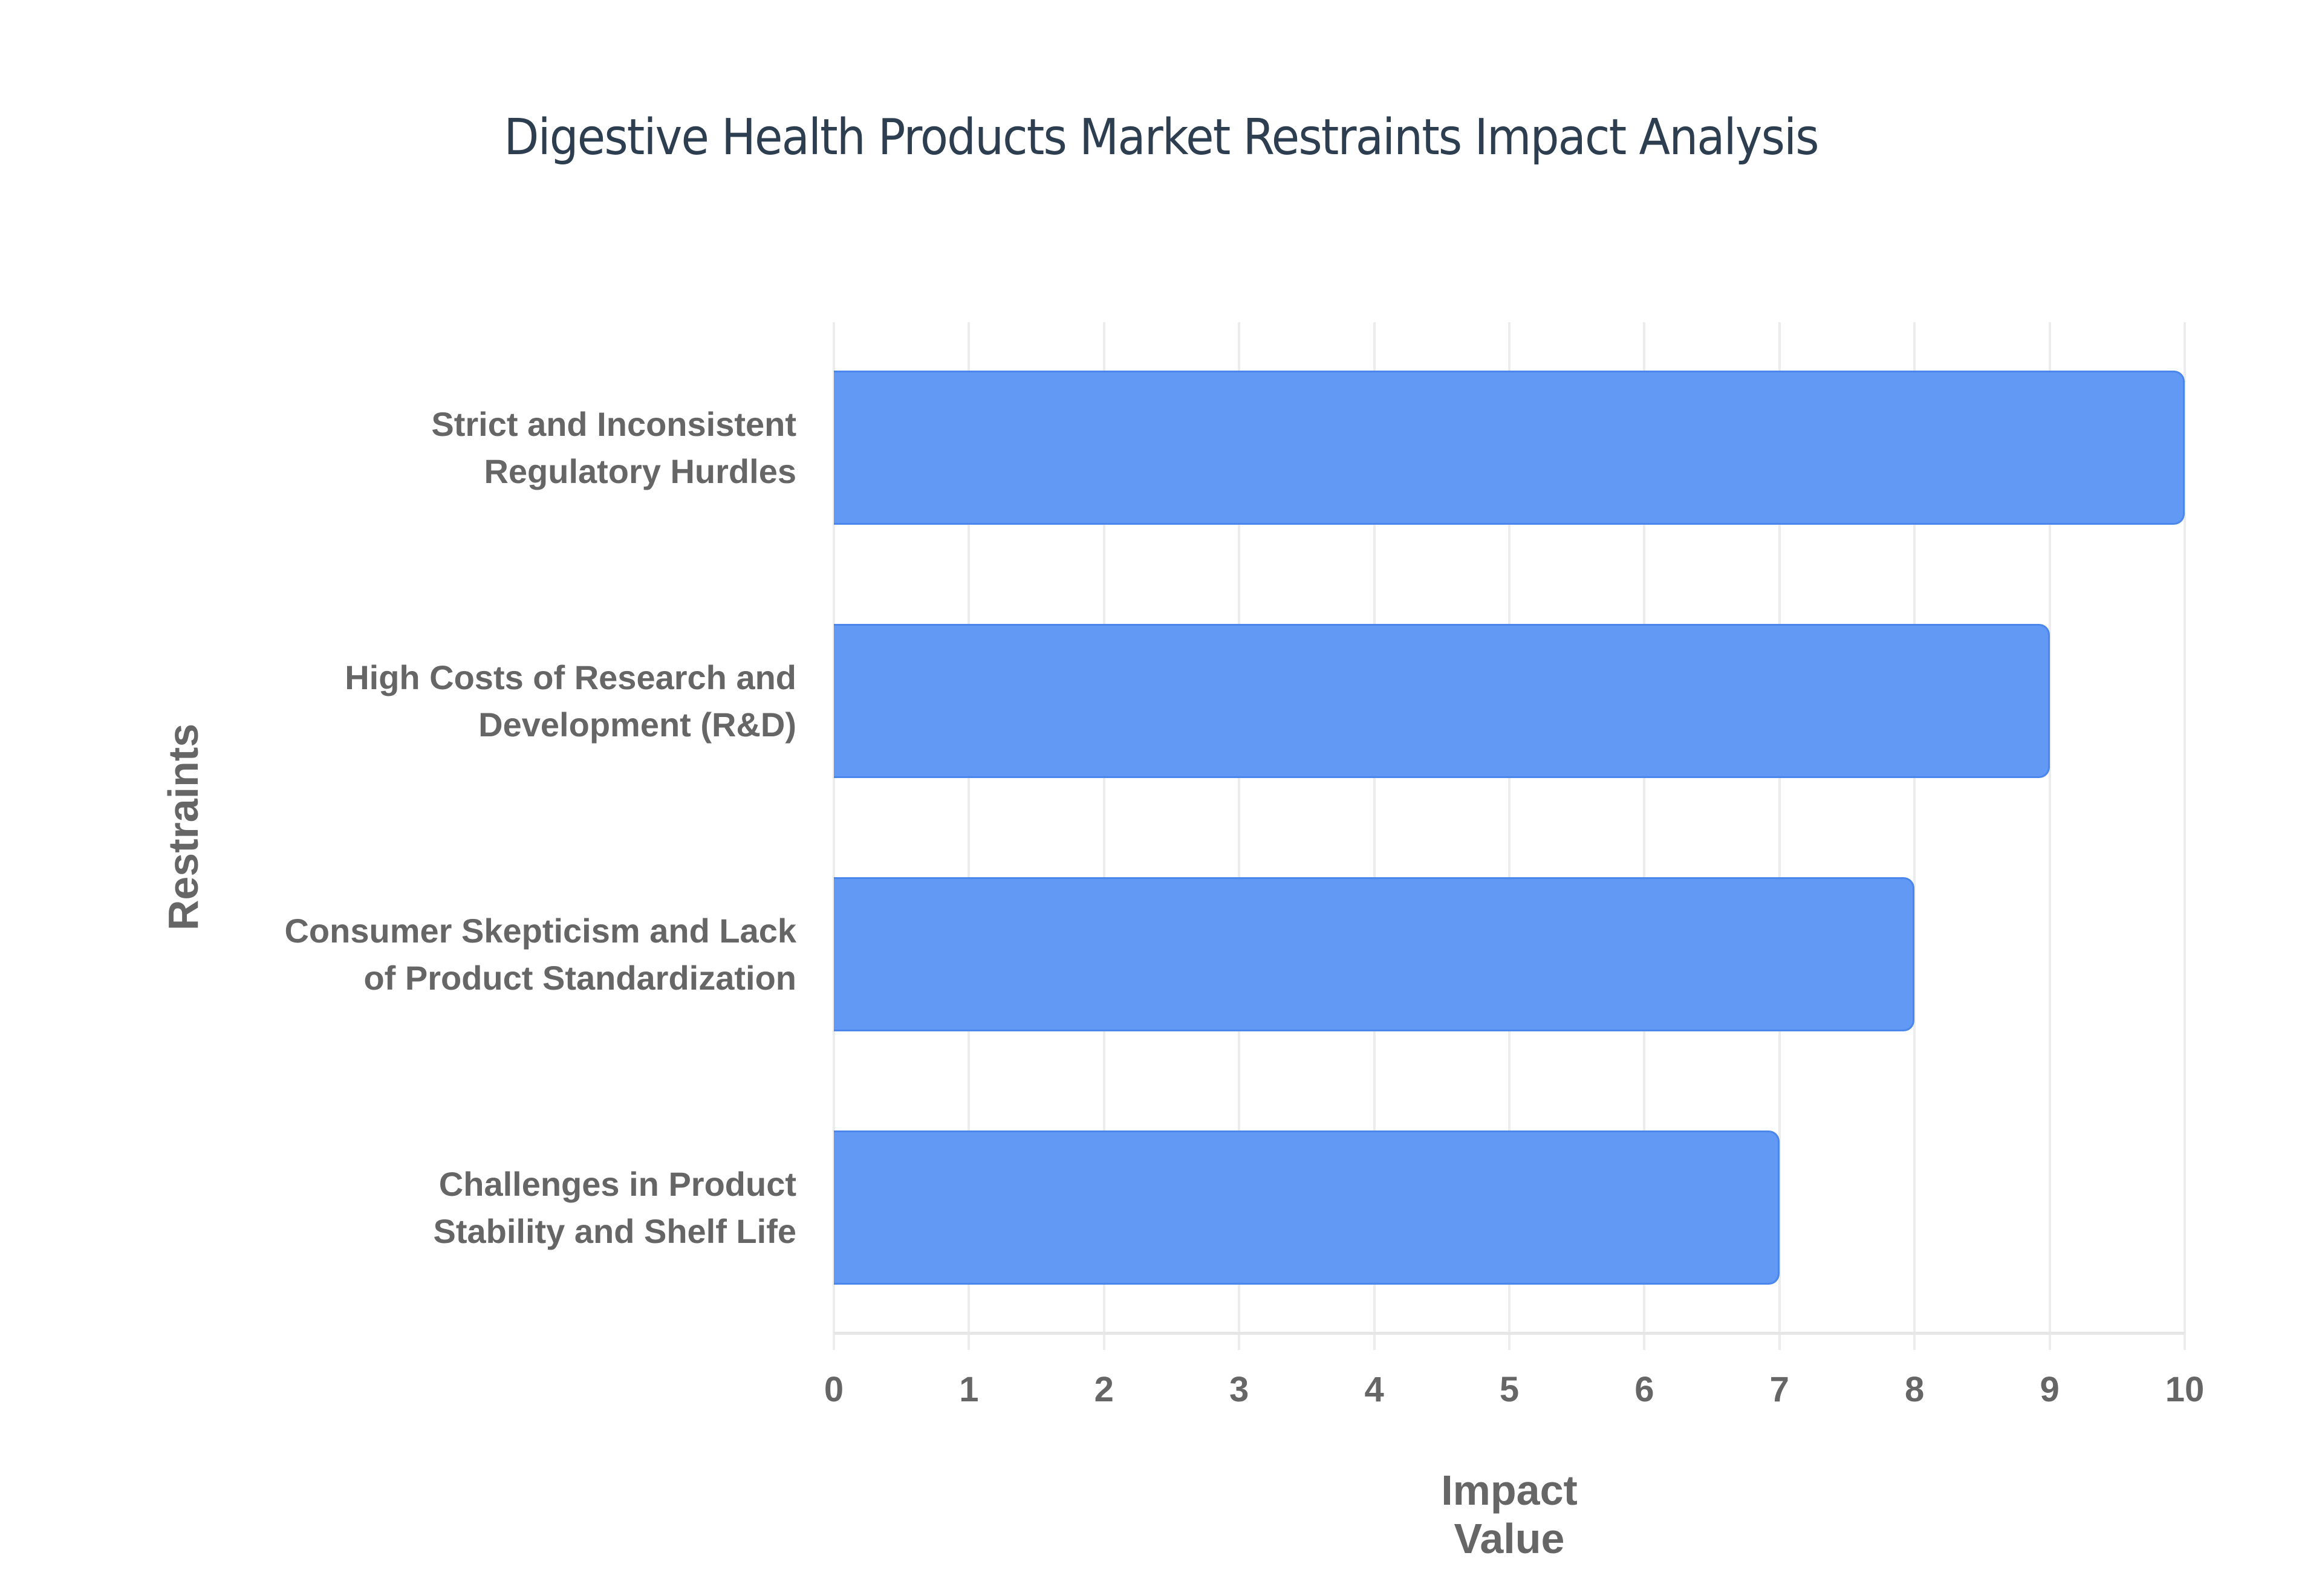  Describe the element at coordinates (2185, 1389) in the screenshot. I see `x-tick-label: 10` at that location.